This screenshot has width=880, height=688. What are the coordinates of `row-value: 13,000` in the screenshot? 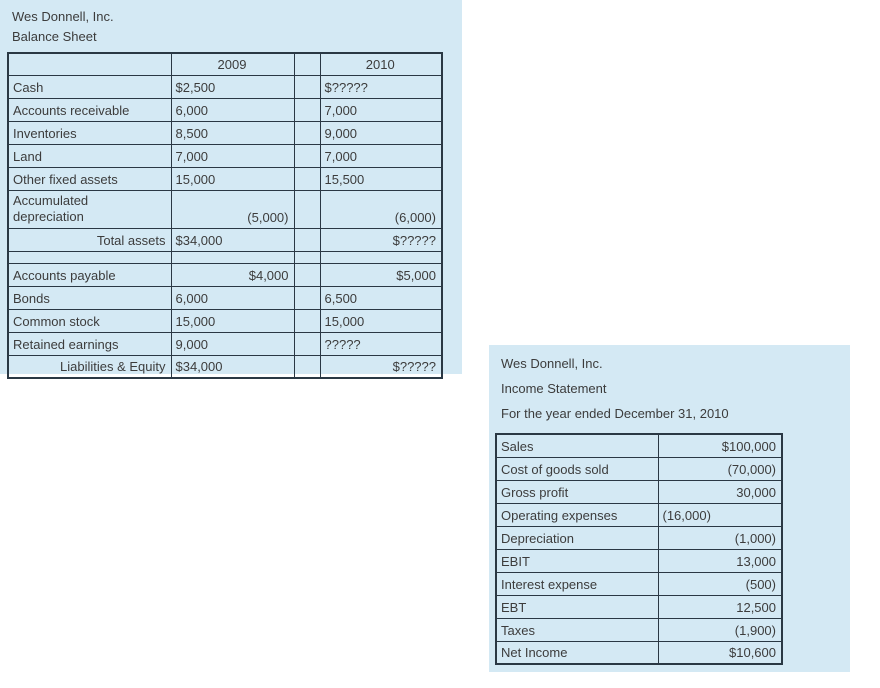 It's located at (720, 560).